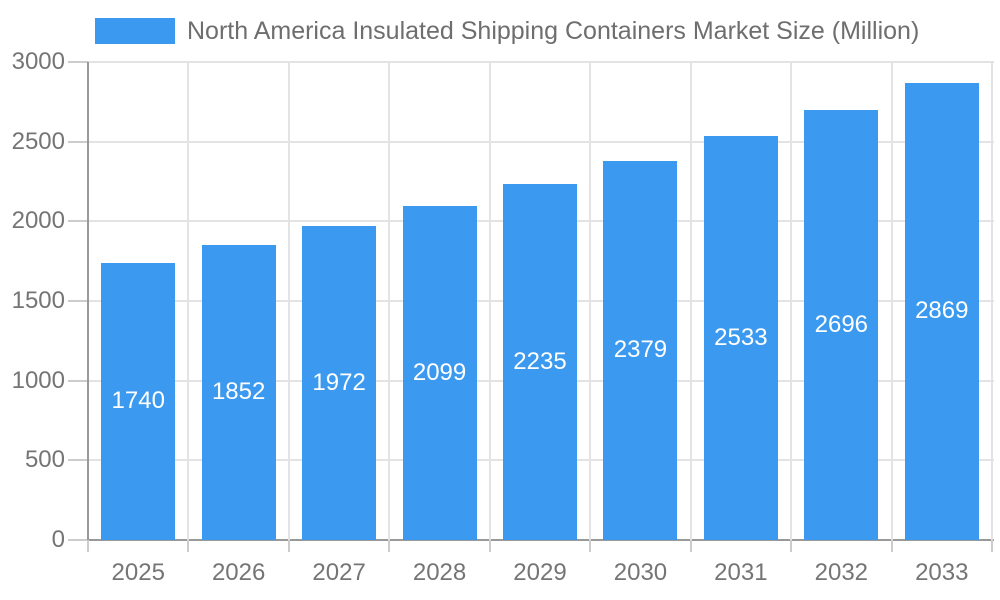  I want to click on x-axis-label: 2029, so click(540, 572).